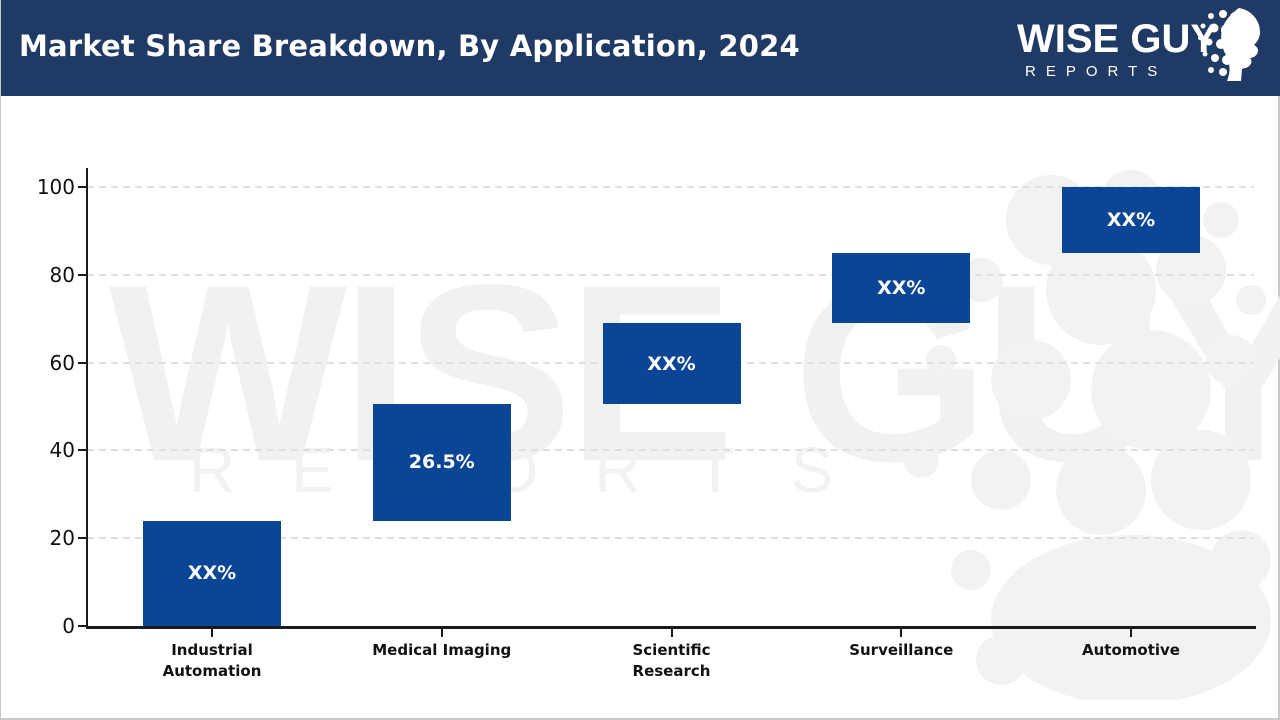 This screenshot has height=720, width=1280. Describe the element at coordinates (55, 187) in the screenshot. I see `y-tick-label: 100` at that location.